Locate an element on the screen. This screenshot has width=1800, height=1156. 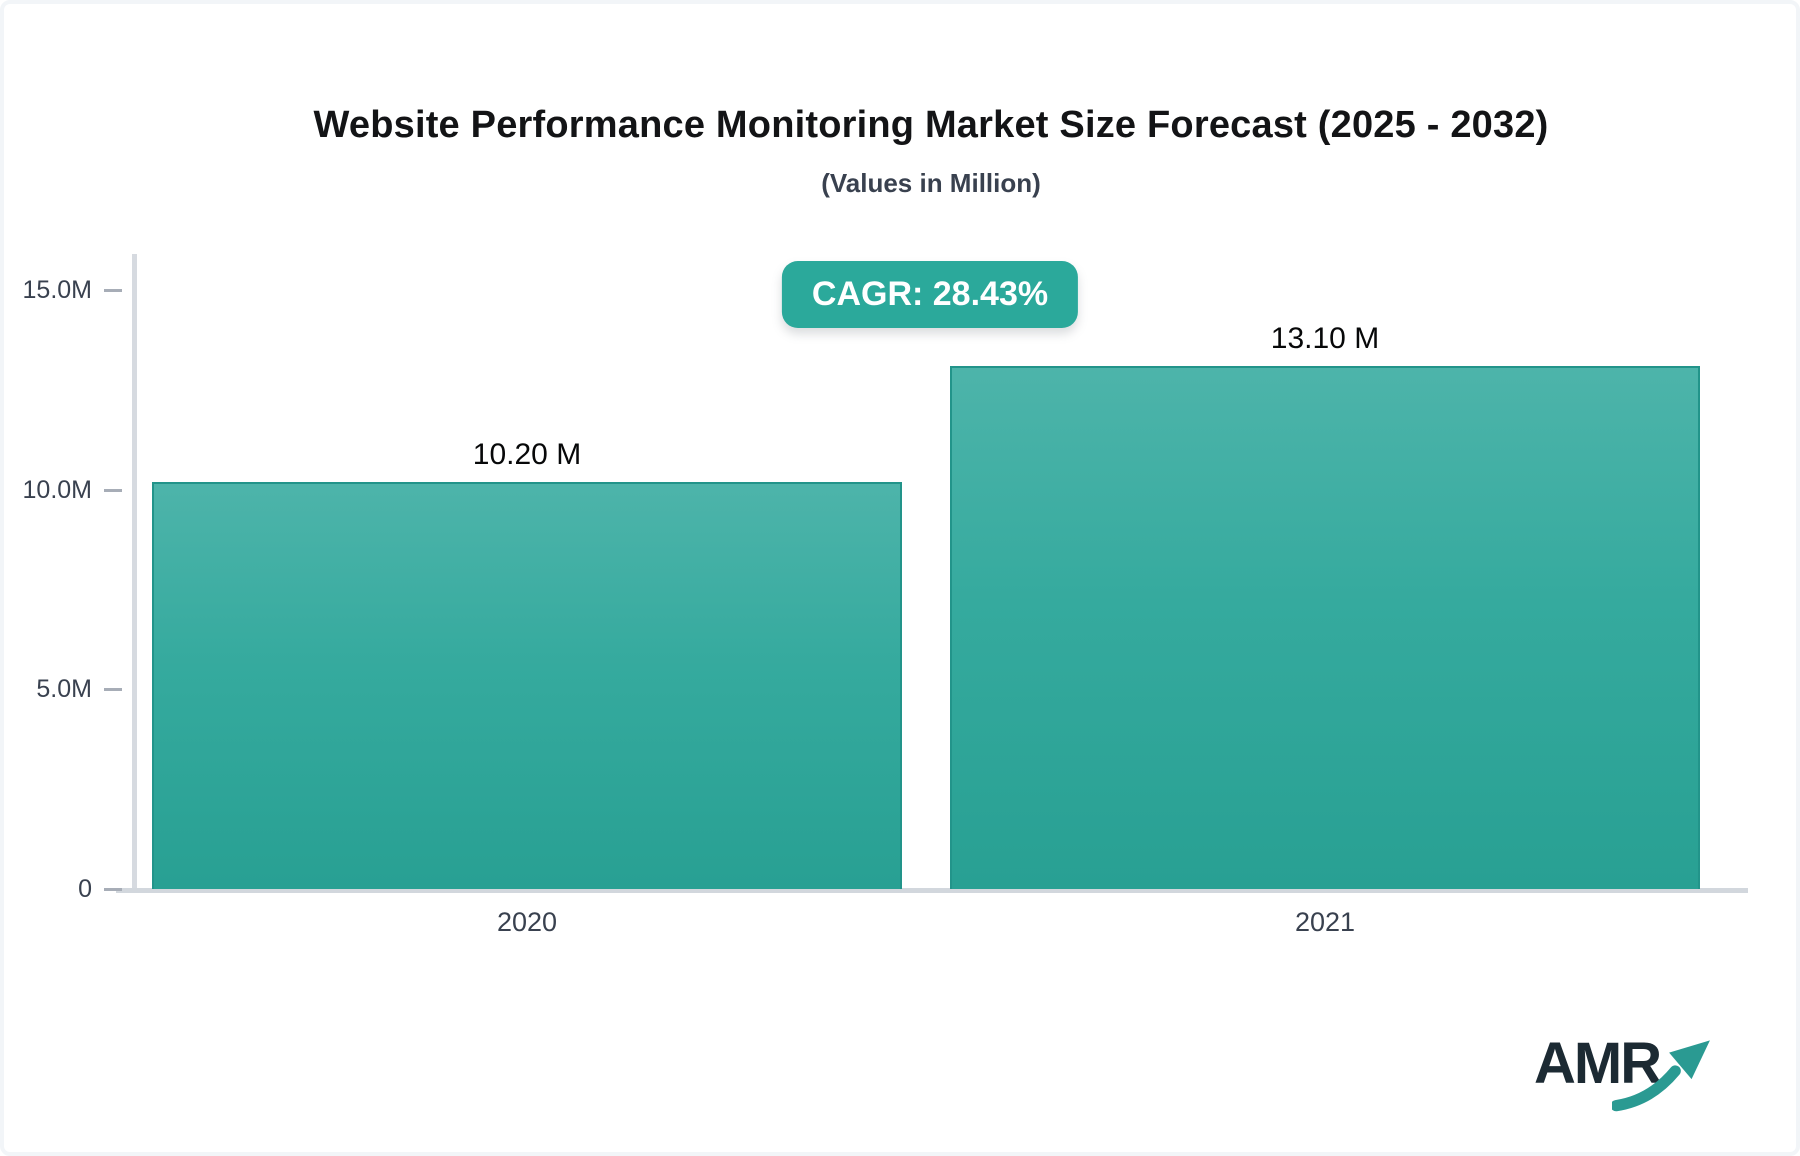
chart-subtitle: (Values in Million) is located at coordinates (931, 183).